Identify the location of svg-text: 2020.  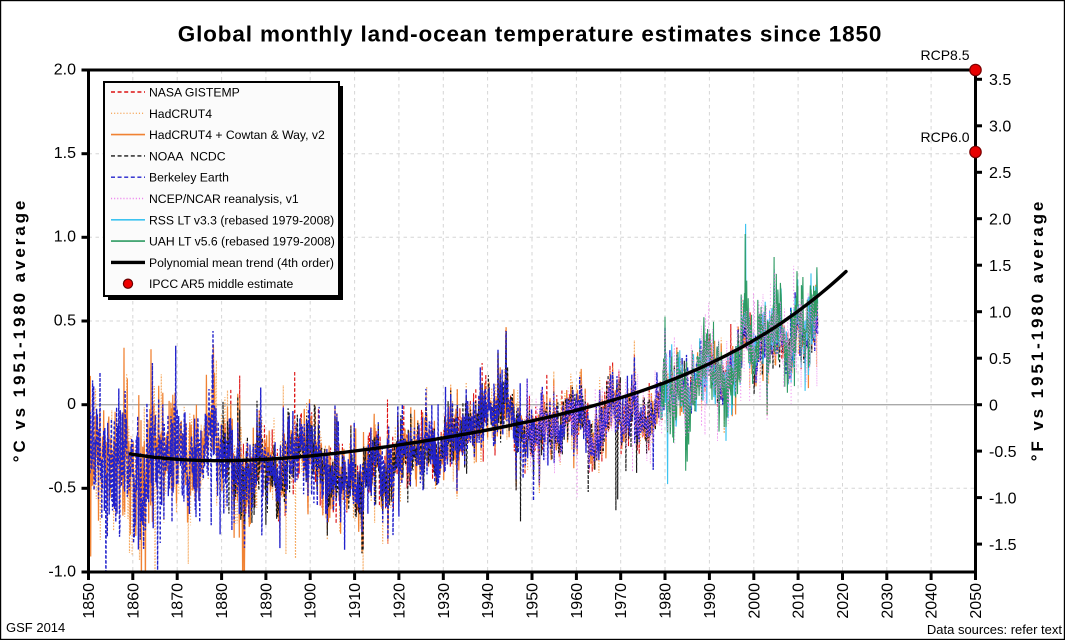
(843, 601).